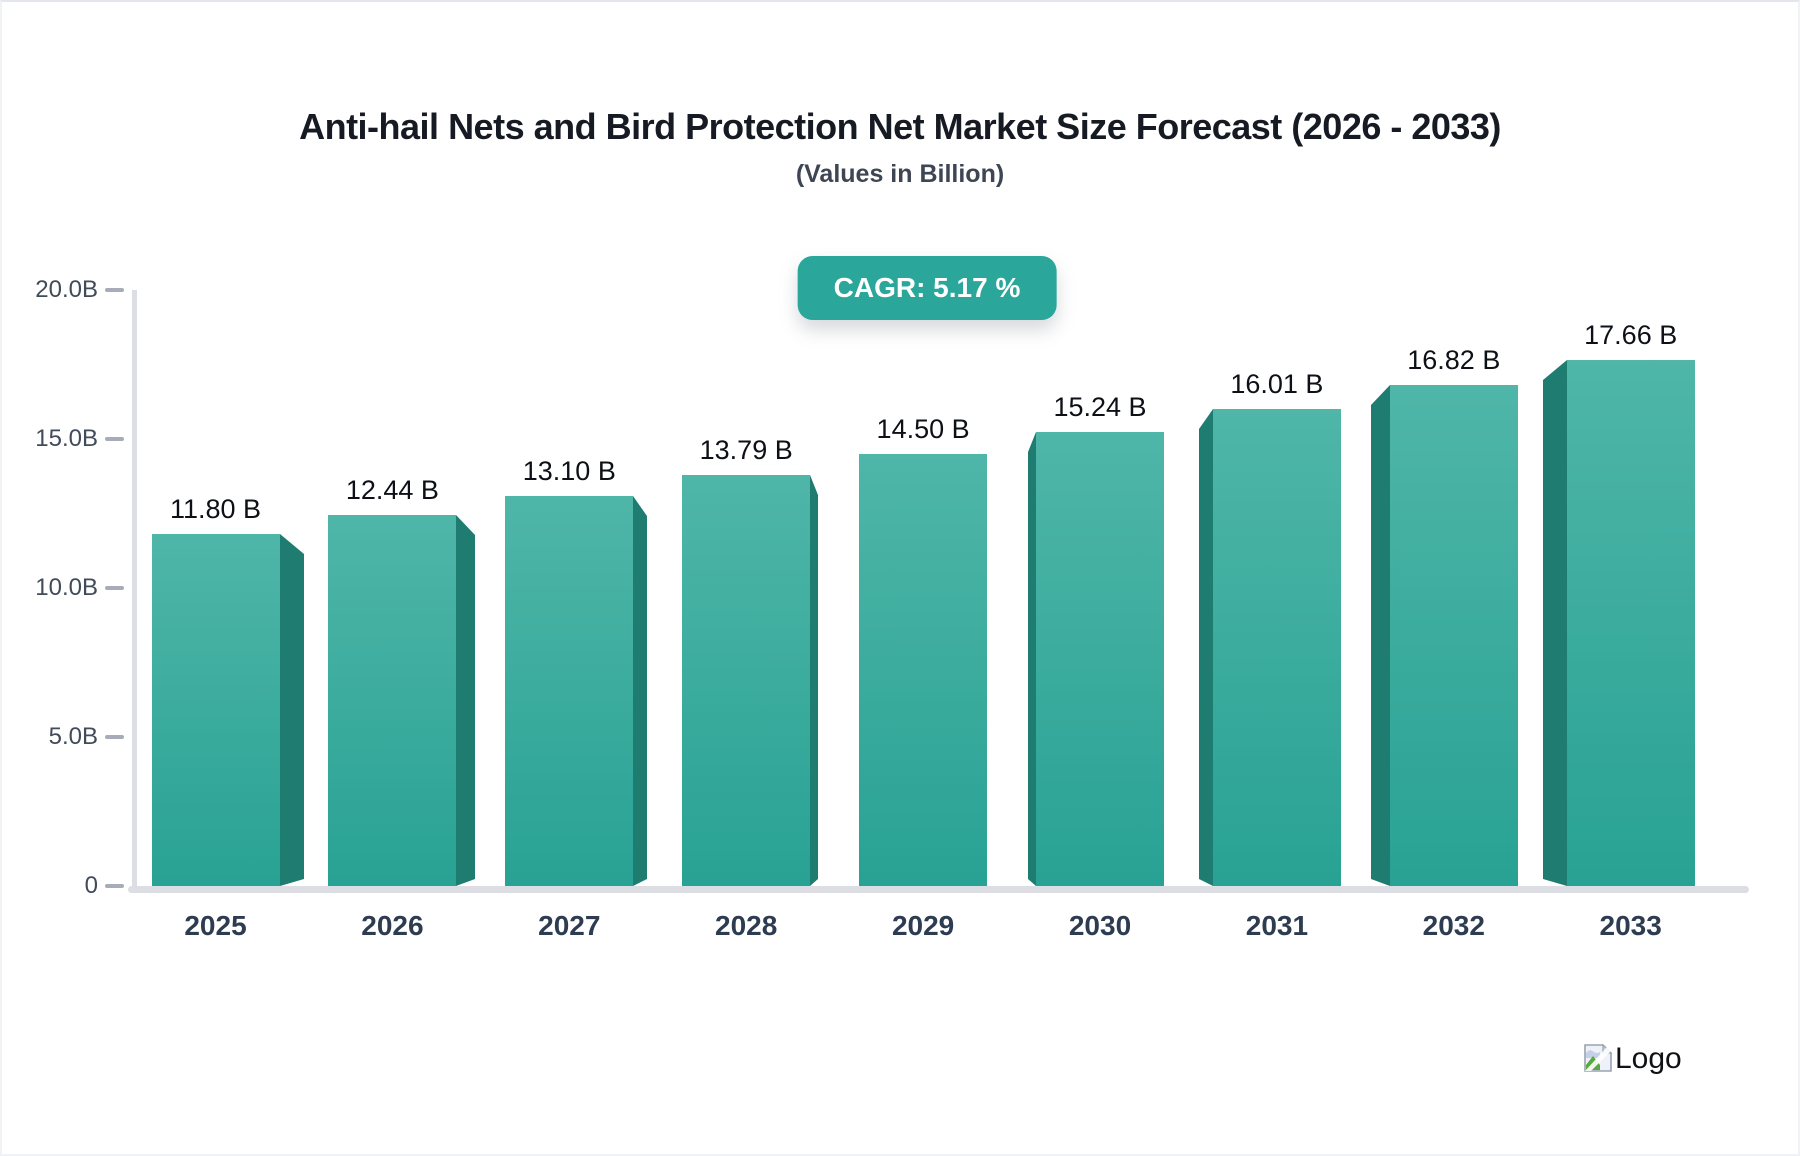 The height and width of the screenshot is (1156, 1800). What do you see at coordinates (923, 925) in the screenshot?
I see `x-axis-label-2029: 2029` at bounding box center [923, 925].